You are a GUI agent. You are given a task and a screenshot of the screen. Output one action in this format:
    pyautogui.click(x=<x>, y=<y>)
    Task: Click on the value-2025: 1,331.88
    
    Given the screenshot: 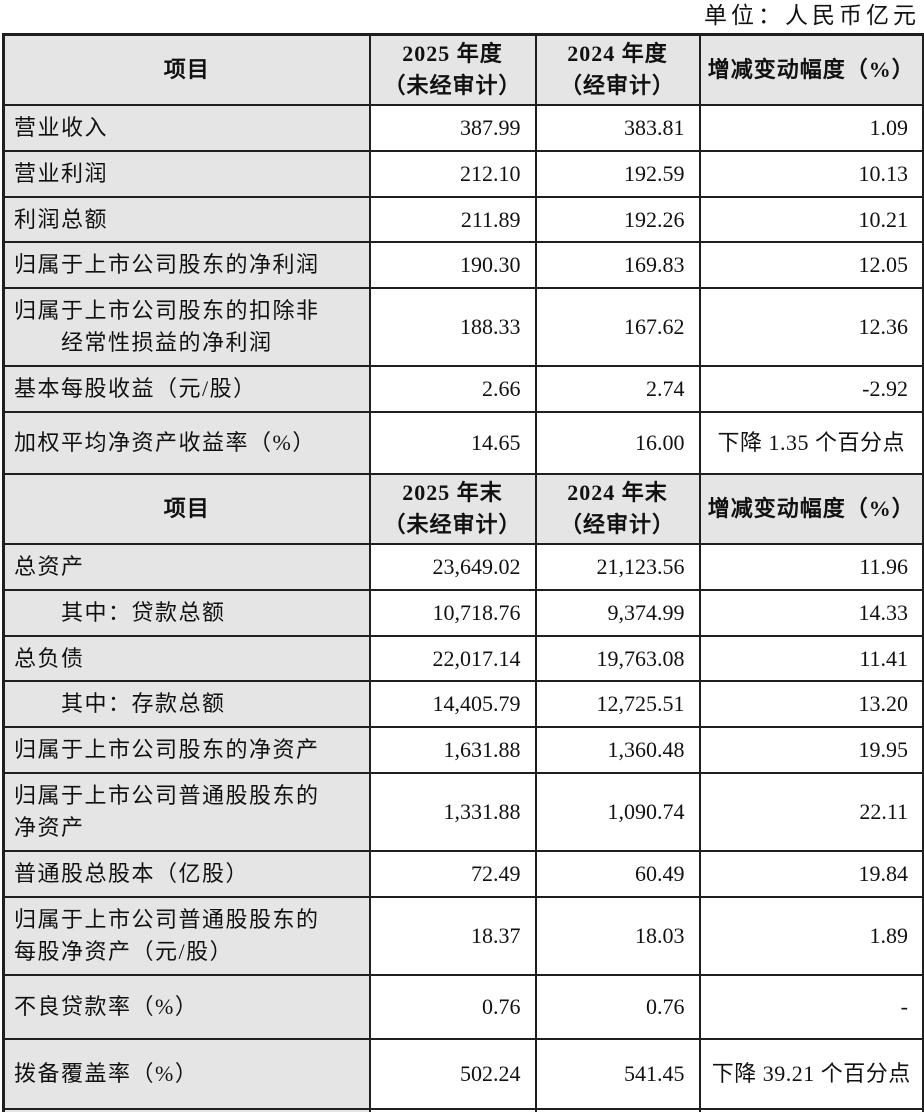 What is the action you would take?
    pyautogui.click(x=452, y=812)
    